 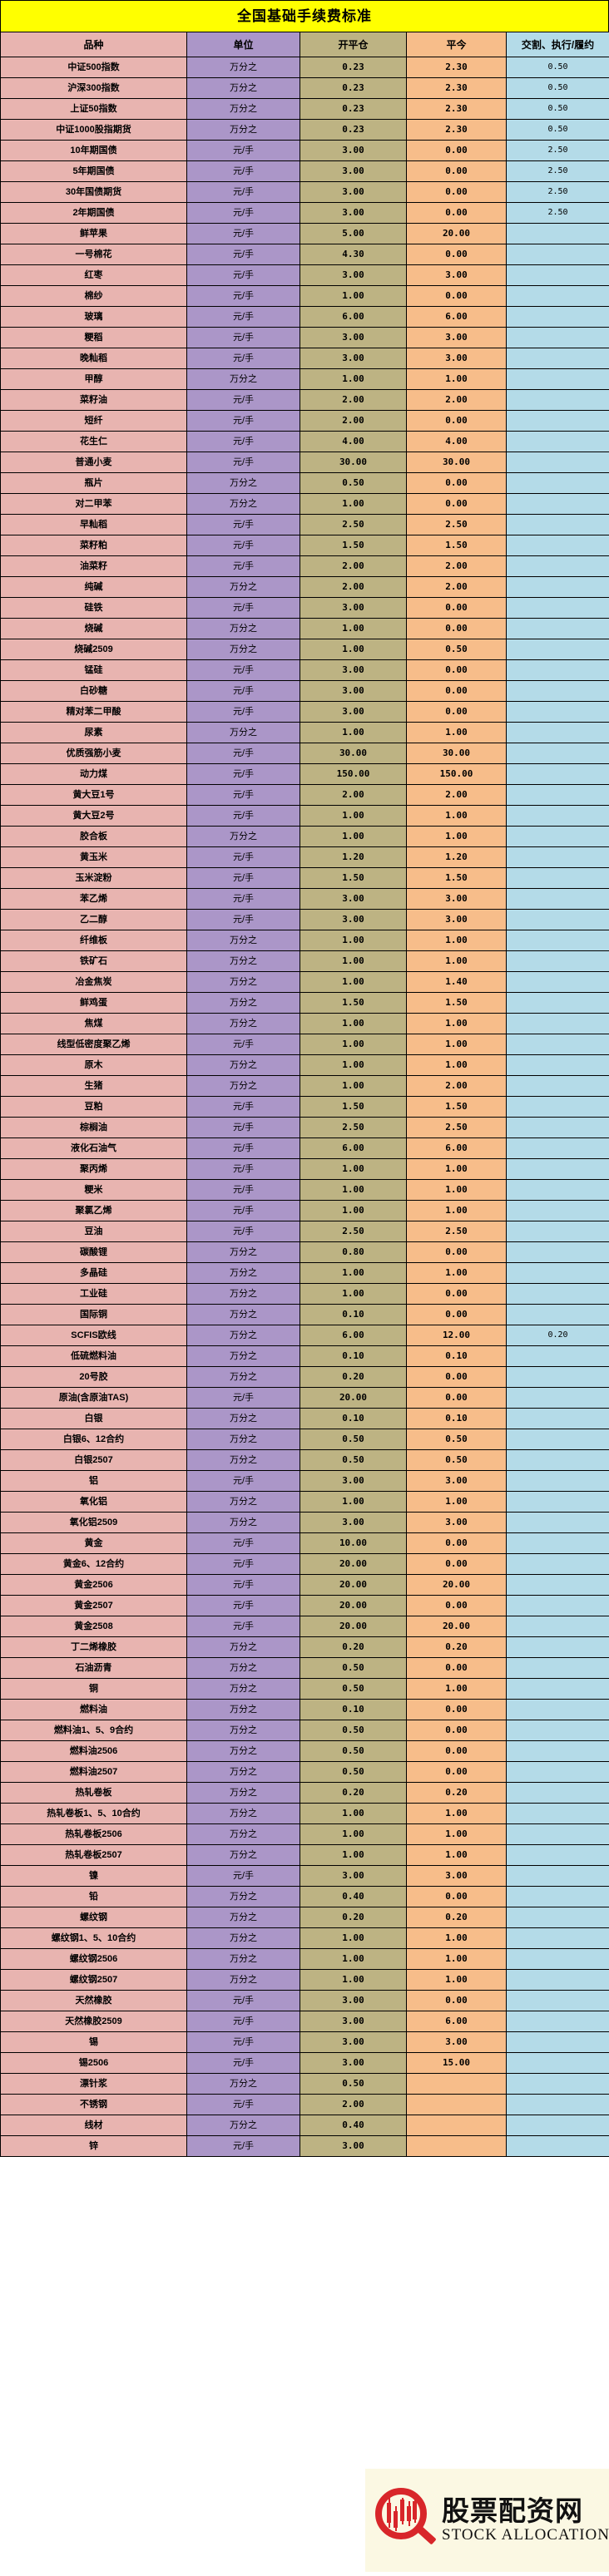 What do you see at coordinates (304, 1231) in the screenshot?
I see `table-row: 豆油 元/手 2.50 2.50` at bounding box center [304, 1231].